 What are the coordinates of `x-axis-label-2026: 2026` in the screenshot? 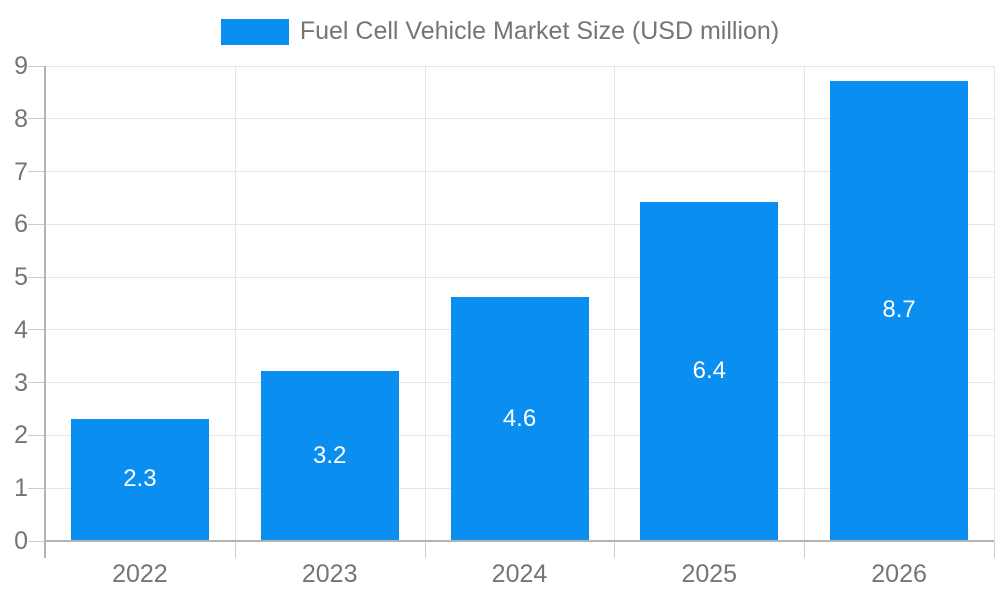 It's located at (899, 574).